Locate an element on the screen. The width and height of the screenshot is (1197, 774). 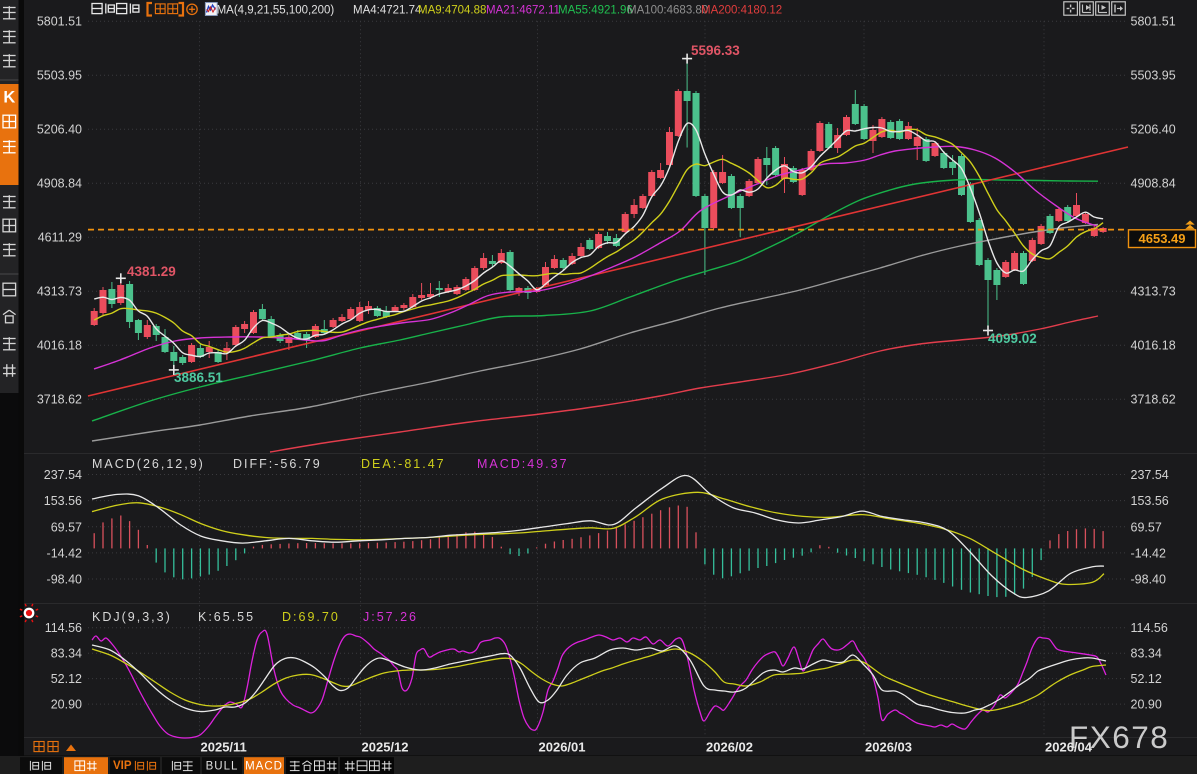
svg-text: J:57.26 is located at coordinates (390, 617).